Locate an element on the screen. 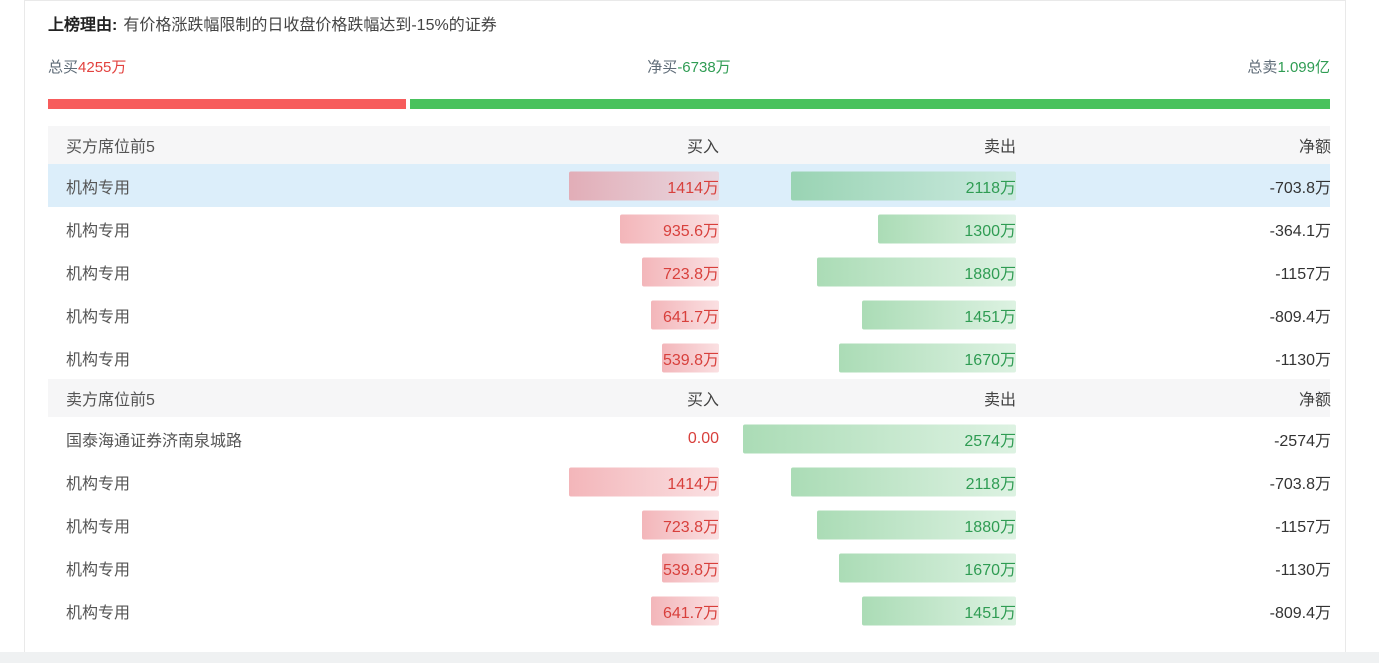  seat-row: 国泰海通证券济南泉城路 0.00 2574万 -2574万 is located at coordinates (689, 438).